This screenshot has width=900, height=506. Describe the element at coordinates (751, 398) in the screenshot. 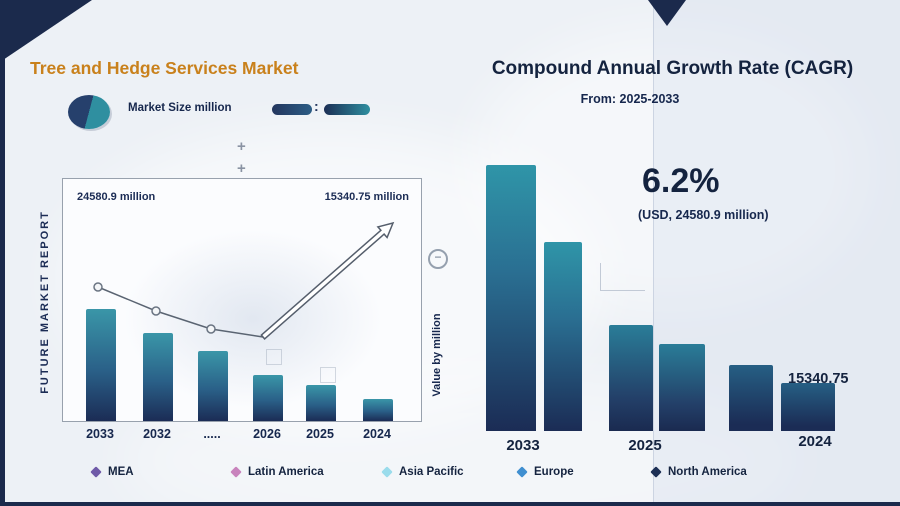

I see `cagr-bar-2024-a` at that location.